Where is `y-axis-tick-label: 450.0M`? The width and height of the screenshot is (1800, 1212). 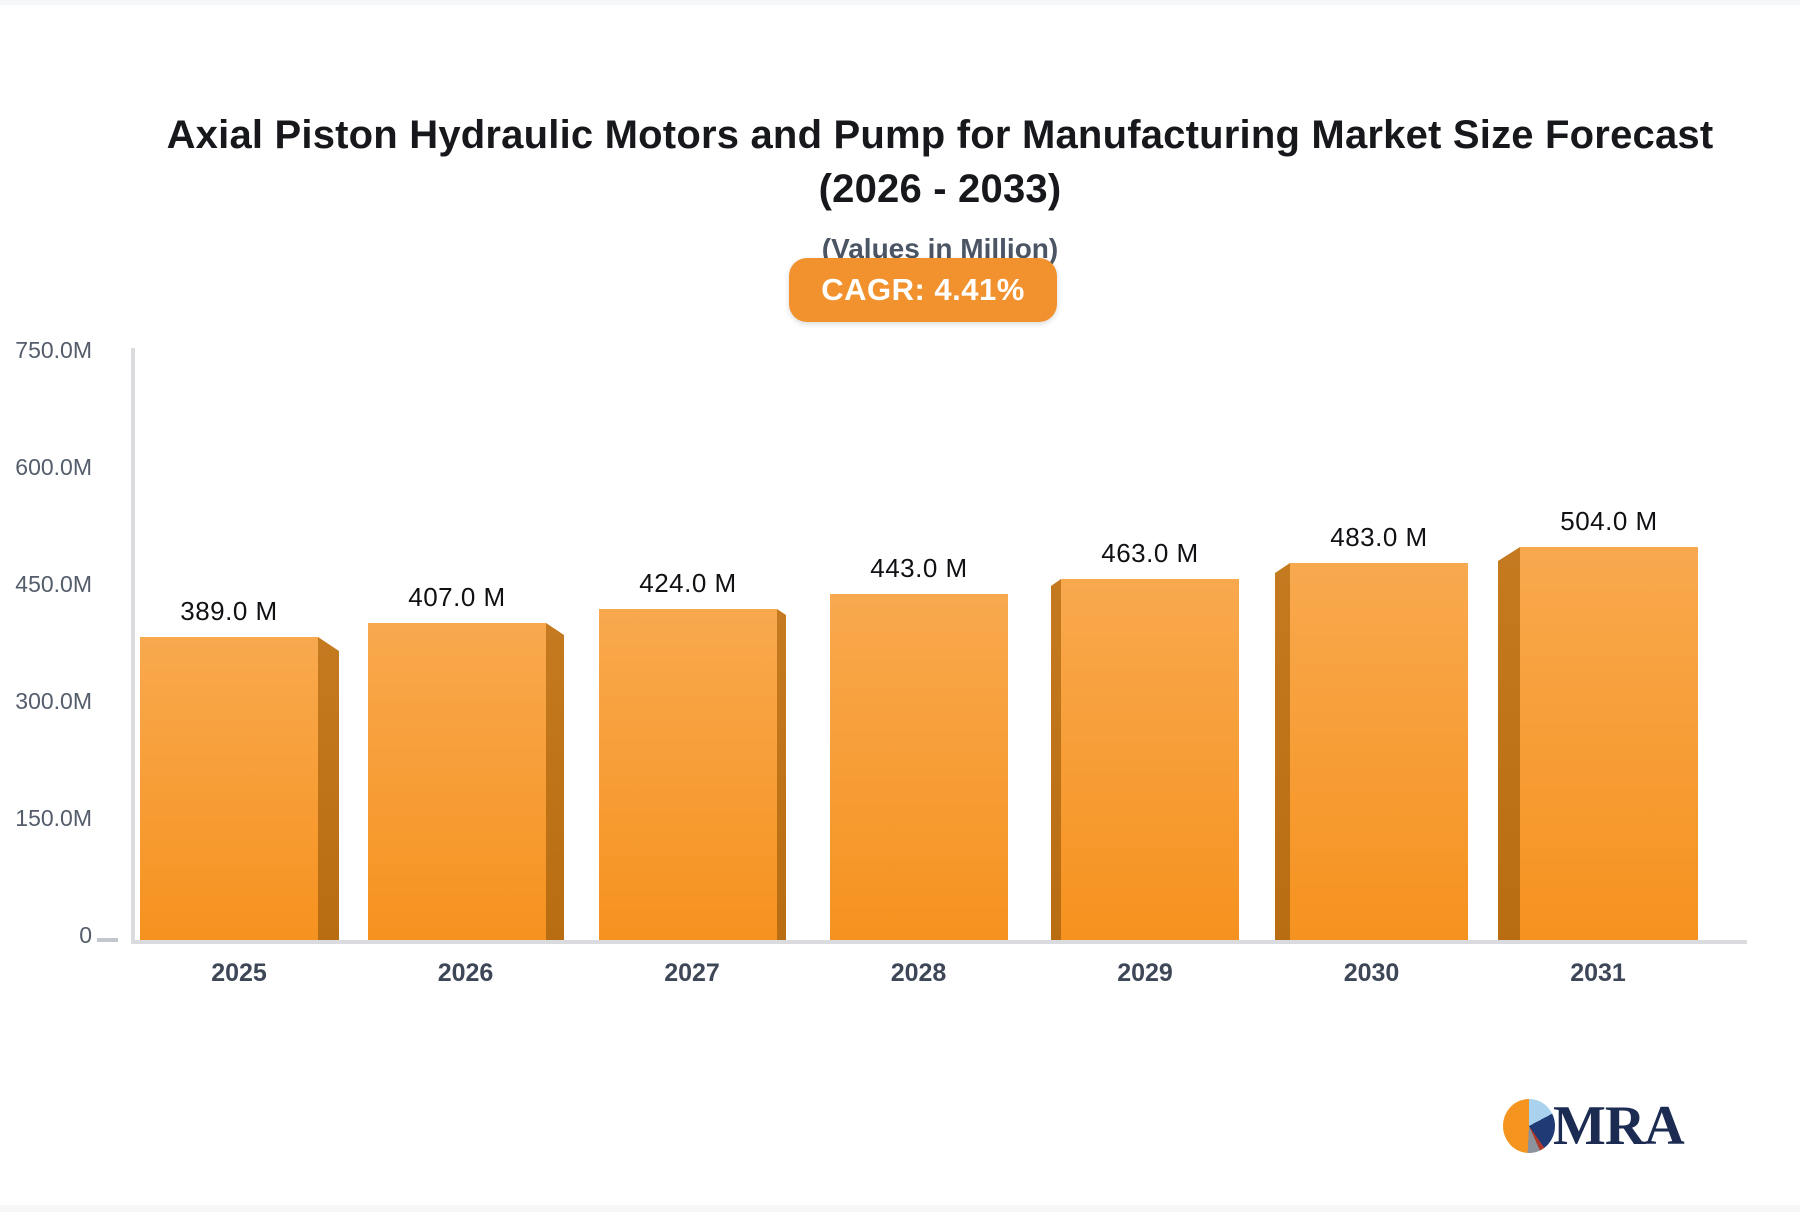 y-axis-tick-label: 450.0M is located at coordinates (53, 584).